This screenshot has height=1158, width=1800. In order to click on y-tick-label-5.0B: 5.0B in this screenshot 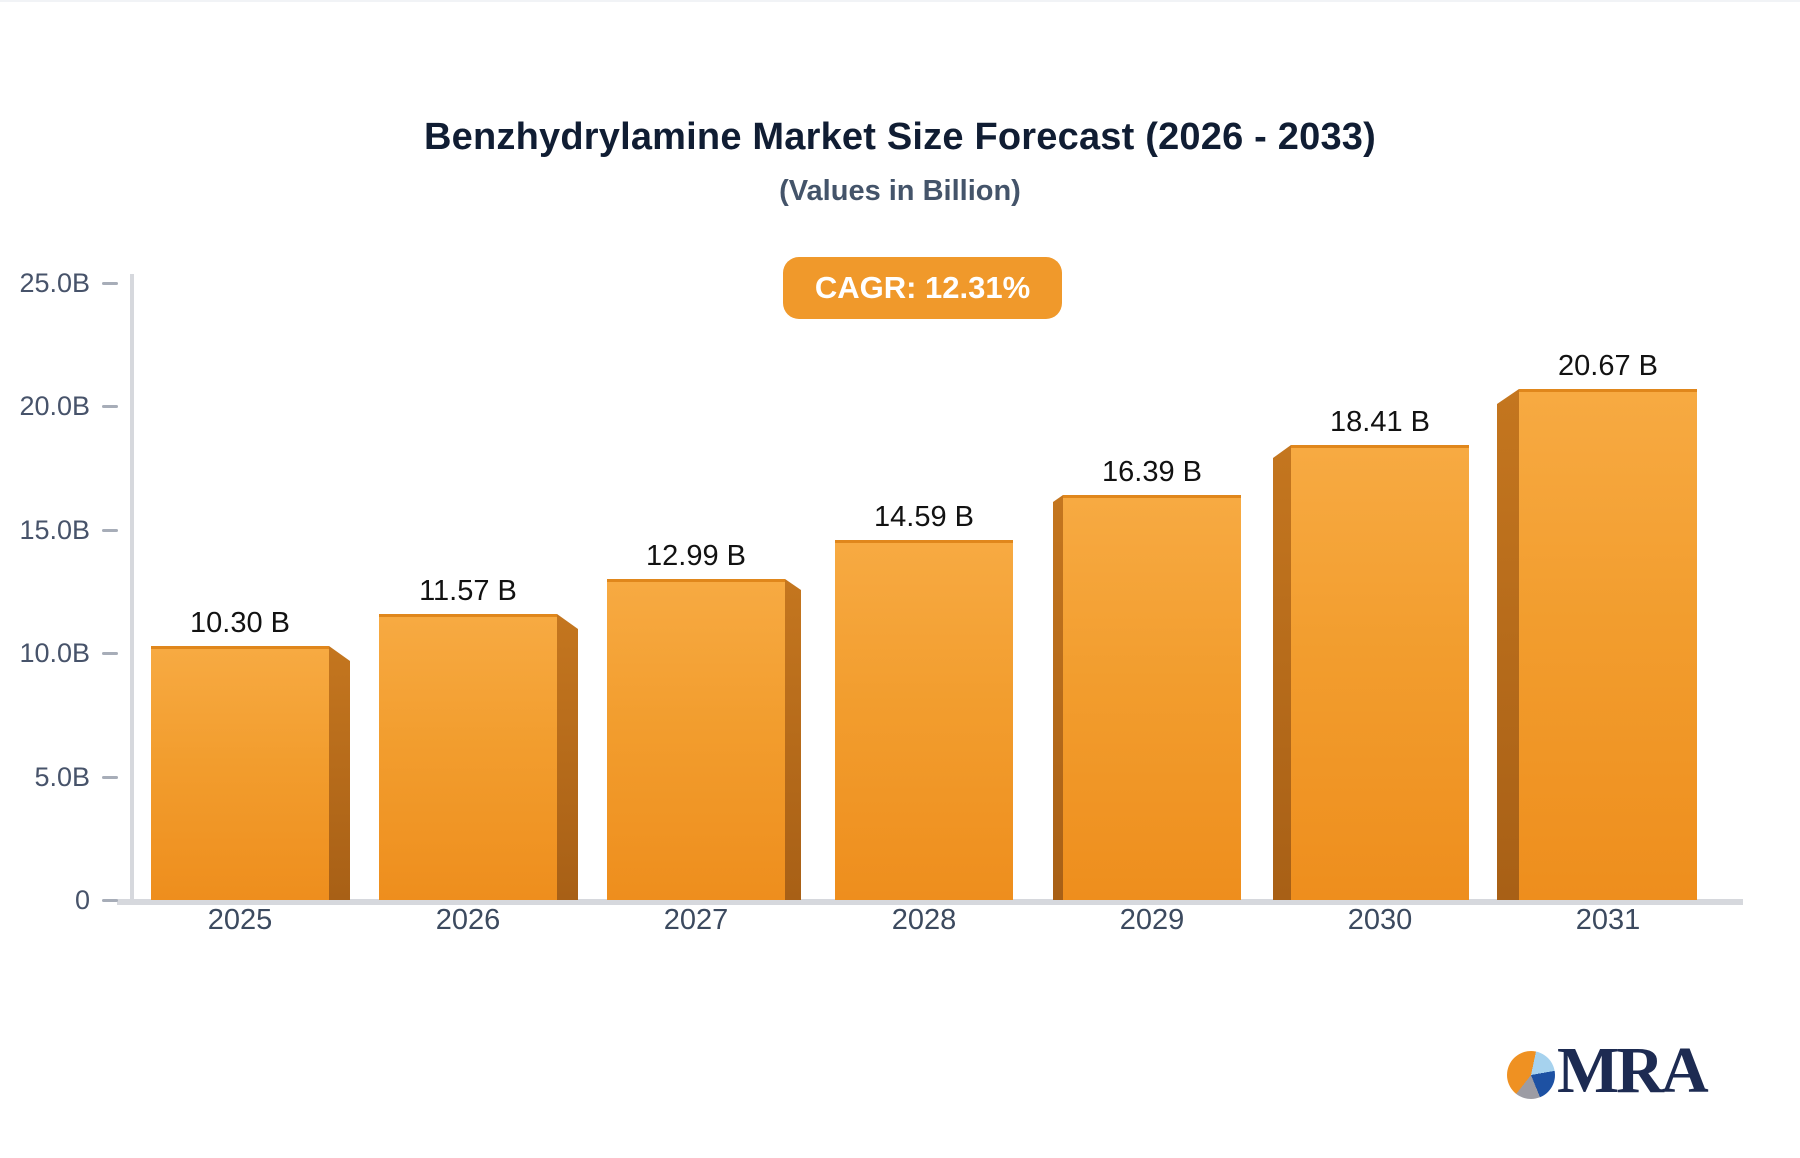, I will do `click(62, 776)`.